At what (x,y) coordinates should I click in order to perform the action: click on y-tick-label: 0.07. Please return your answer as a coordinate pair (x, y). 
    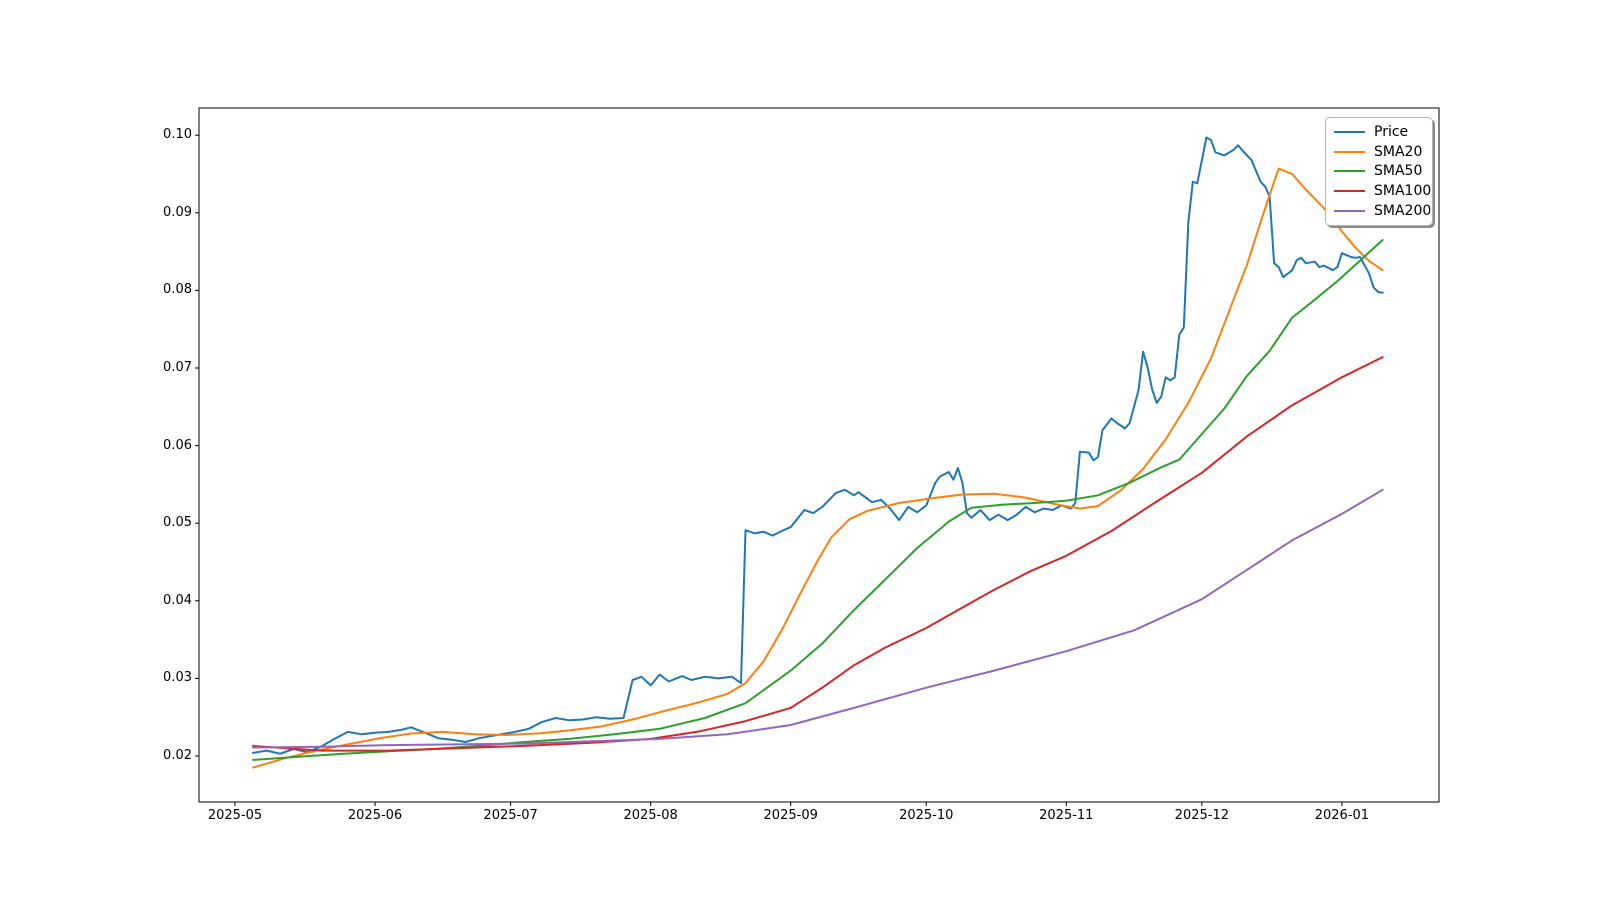
    Looking at the image, I should click on (177, 367).